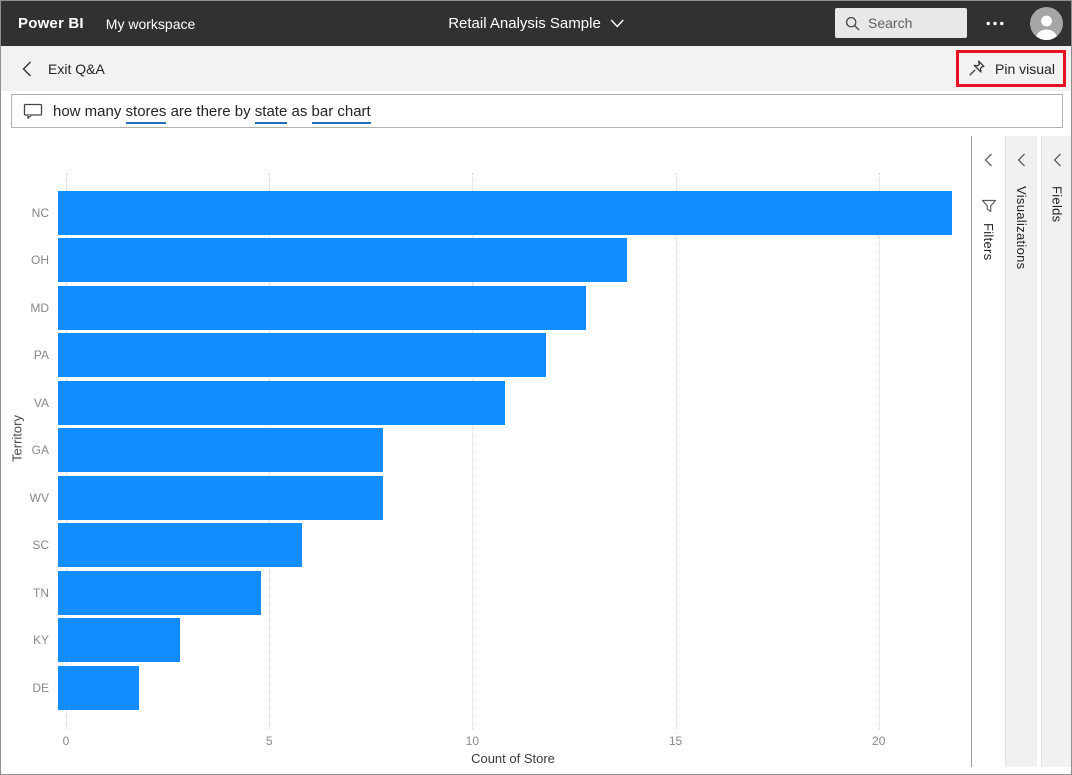 The height and width of the screenshot is (775, 1072). I want to click on powerbi-logo: Power BI, so click(51, 23).